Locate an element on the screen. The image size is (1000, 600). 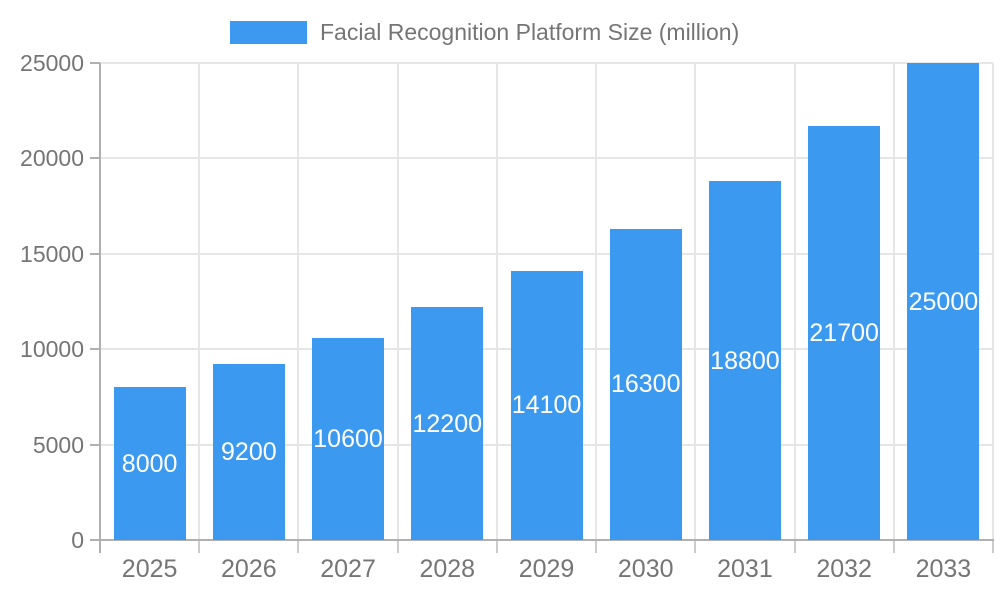
x-axis-label: 2026 is located at coordinates (249, 569).